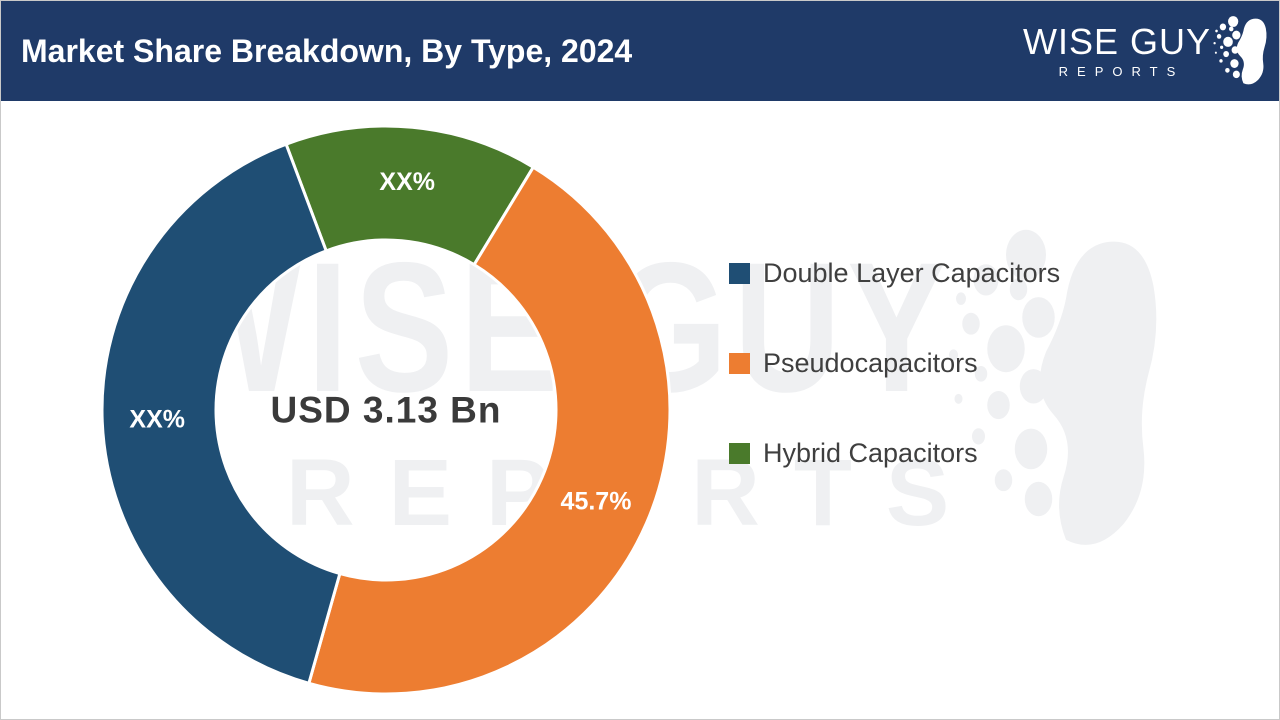 This screenshot has height=720, width=1280. I want to click on wise-guy-logo: WISE GUY REPORTS, so click(1146, 51).